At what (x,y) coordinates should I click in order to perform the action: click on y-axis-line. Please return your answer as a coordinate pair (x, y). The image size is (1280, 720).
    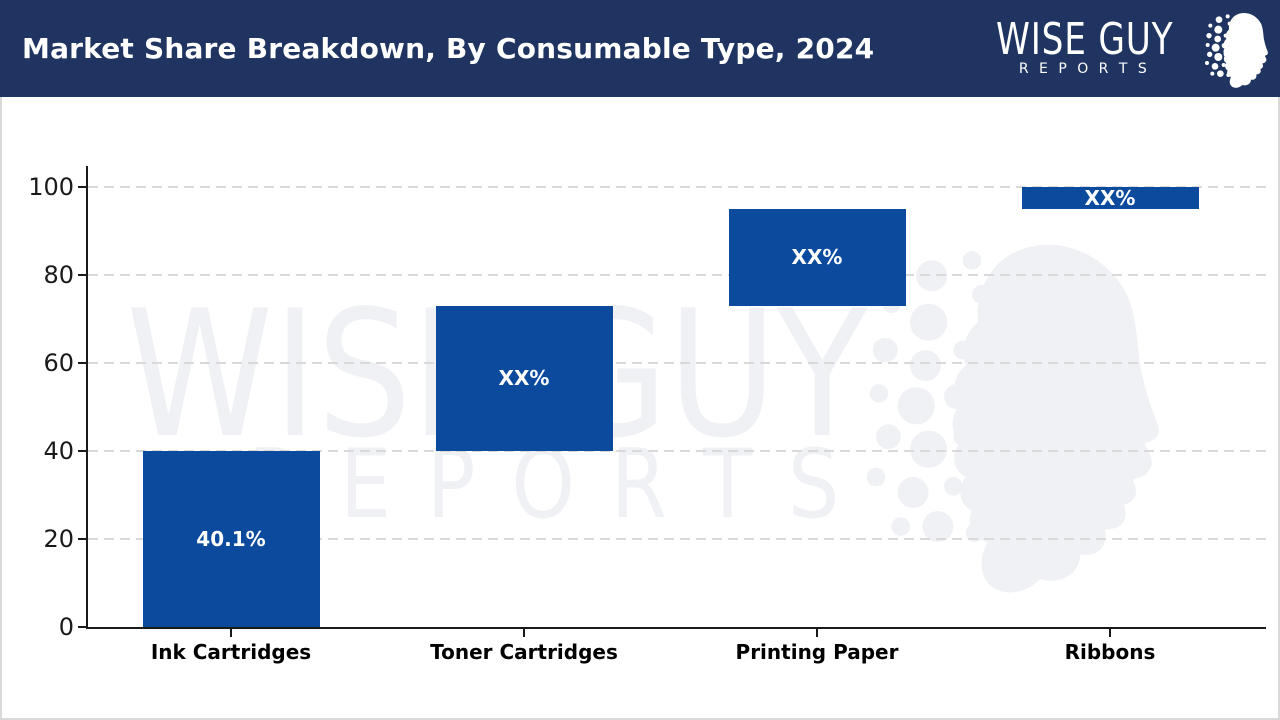
    Looking at the image, I should click on (87, 397).